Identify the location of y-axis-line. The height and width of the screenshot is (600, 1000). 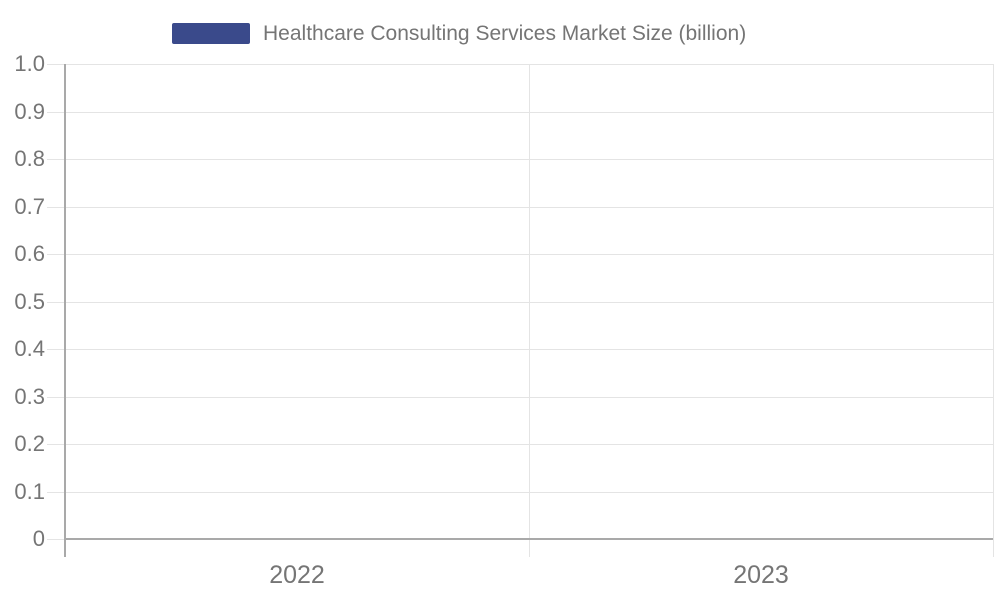
(65, 310).